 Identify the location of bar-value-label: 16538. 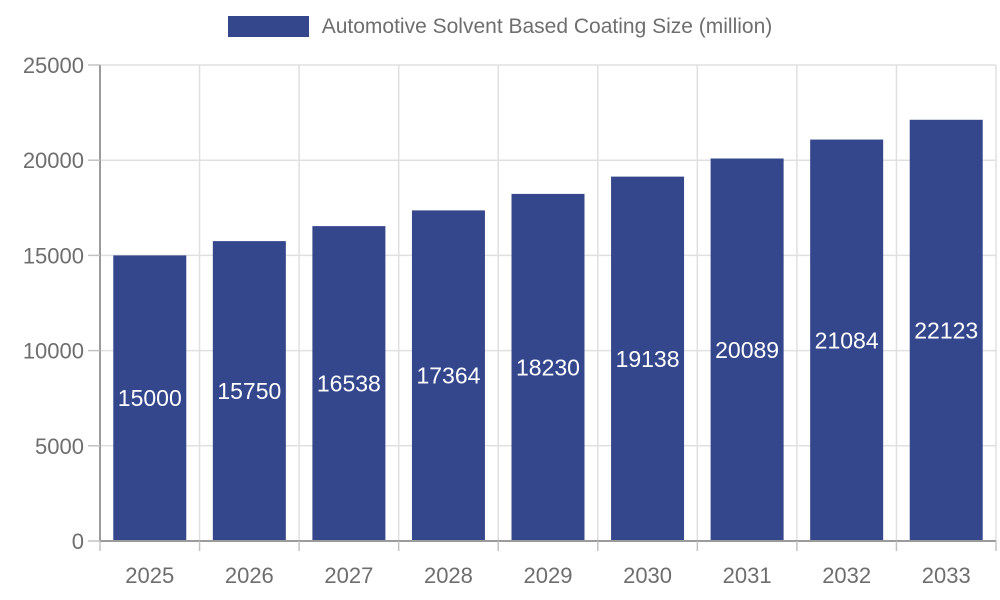
(349, 384).